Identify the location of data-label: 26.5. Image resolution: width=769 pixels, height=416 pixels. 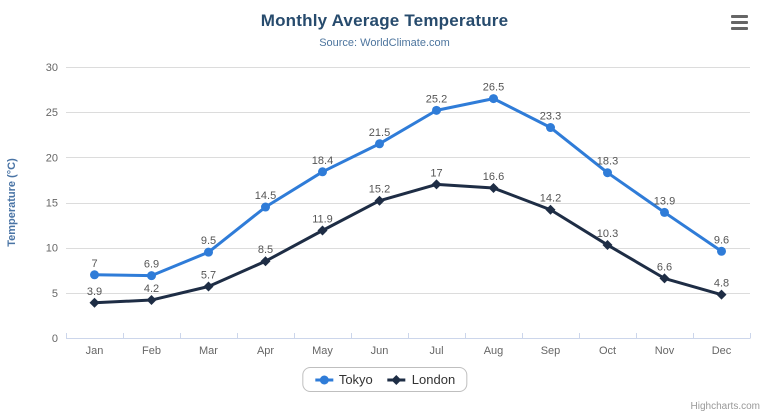
(493, 88).